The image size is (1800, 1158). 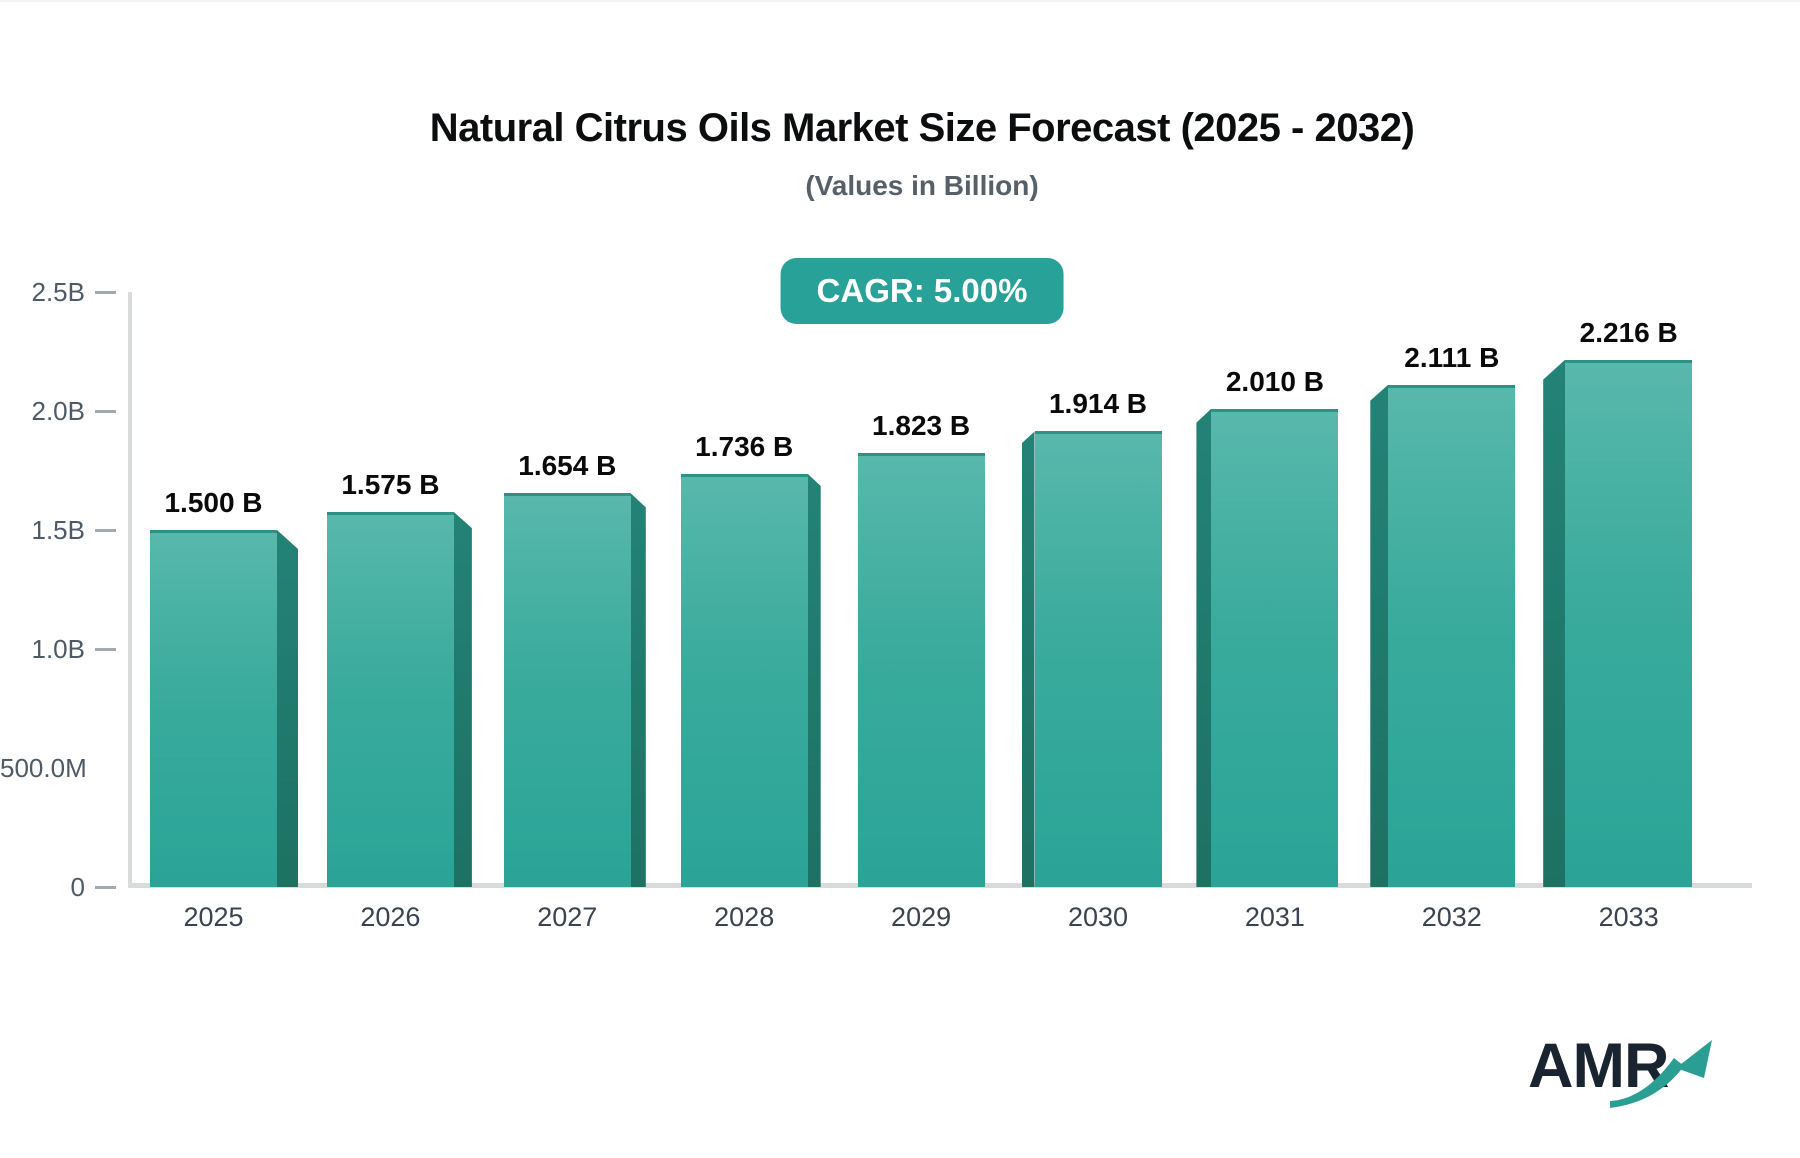 What do you see at coordinates (58, 530) in the screenshot?
I see `y-tick-label: 1.5B` at bounding box center [58, 530].